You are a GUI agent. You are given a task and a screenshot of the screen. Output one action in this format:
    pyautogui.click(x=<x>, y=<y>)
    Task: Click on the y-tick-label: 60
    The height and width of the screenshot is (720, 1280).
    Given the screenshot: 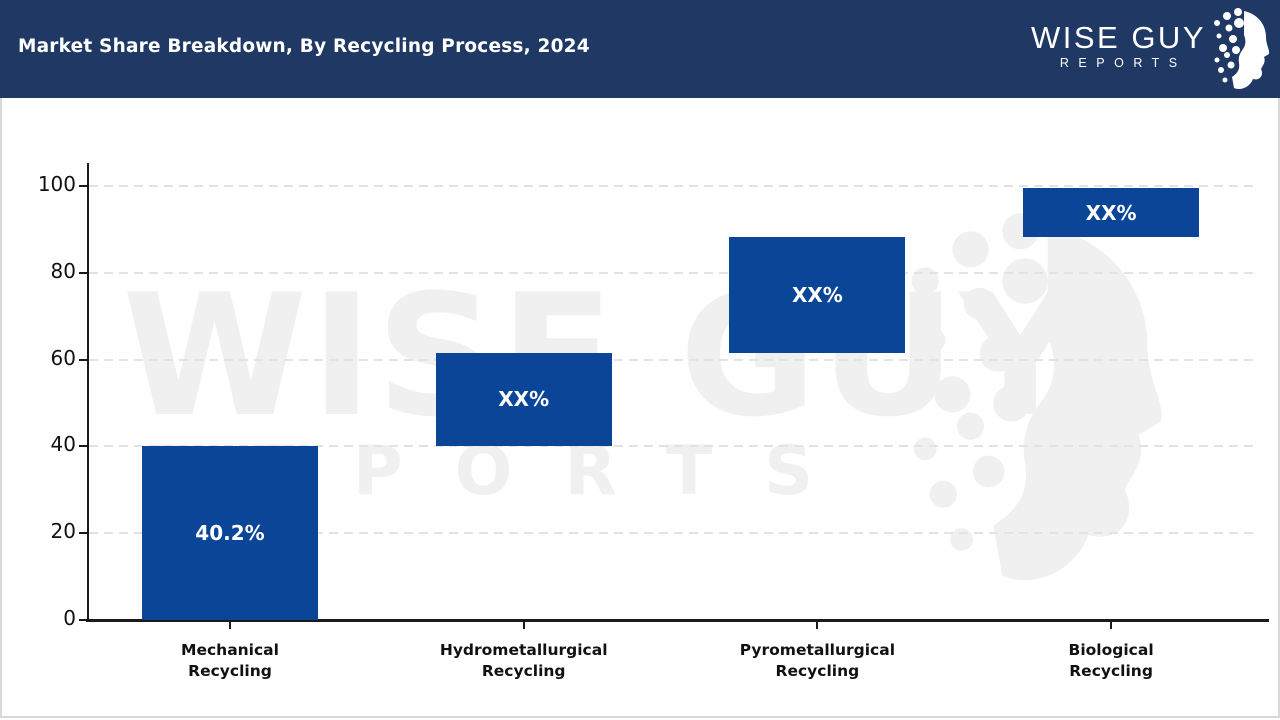 What is the action you would take?
    pyautogui.click(x=63, y=357)
    